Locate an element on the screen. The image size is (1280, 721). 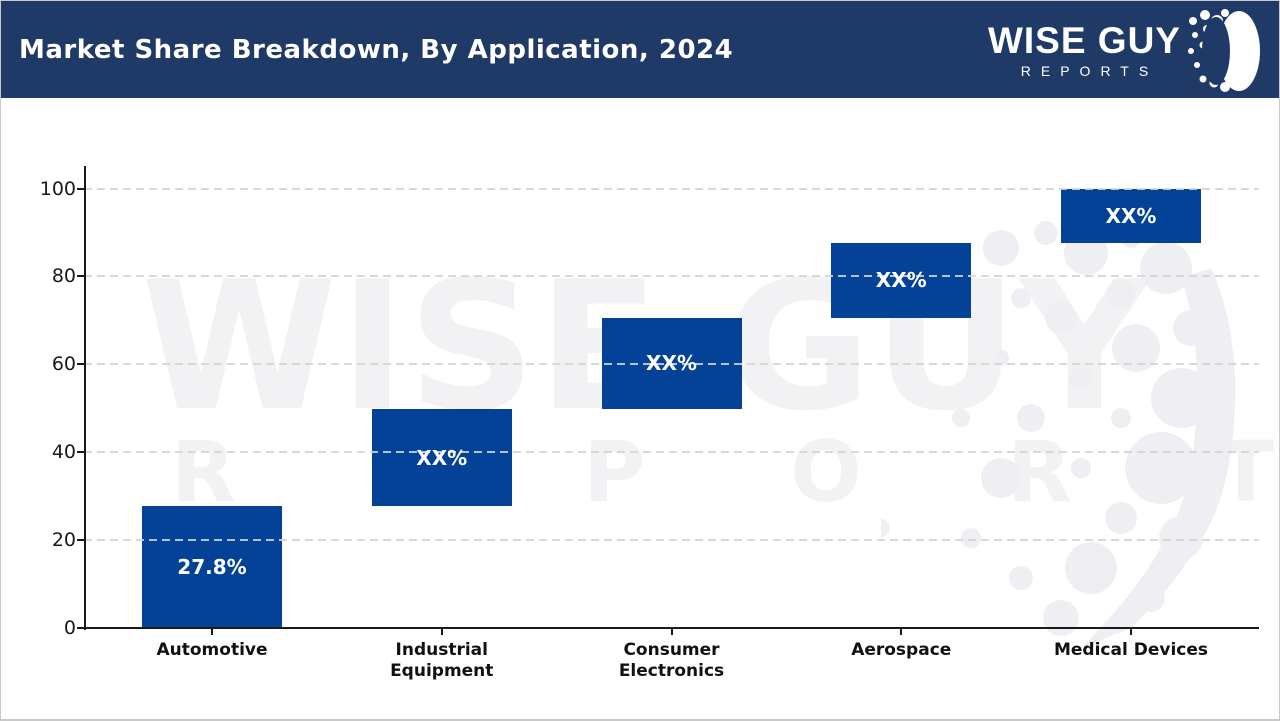
x-category-label-line: Medical Devices is located at coordinates (1130, 650).